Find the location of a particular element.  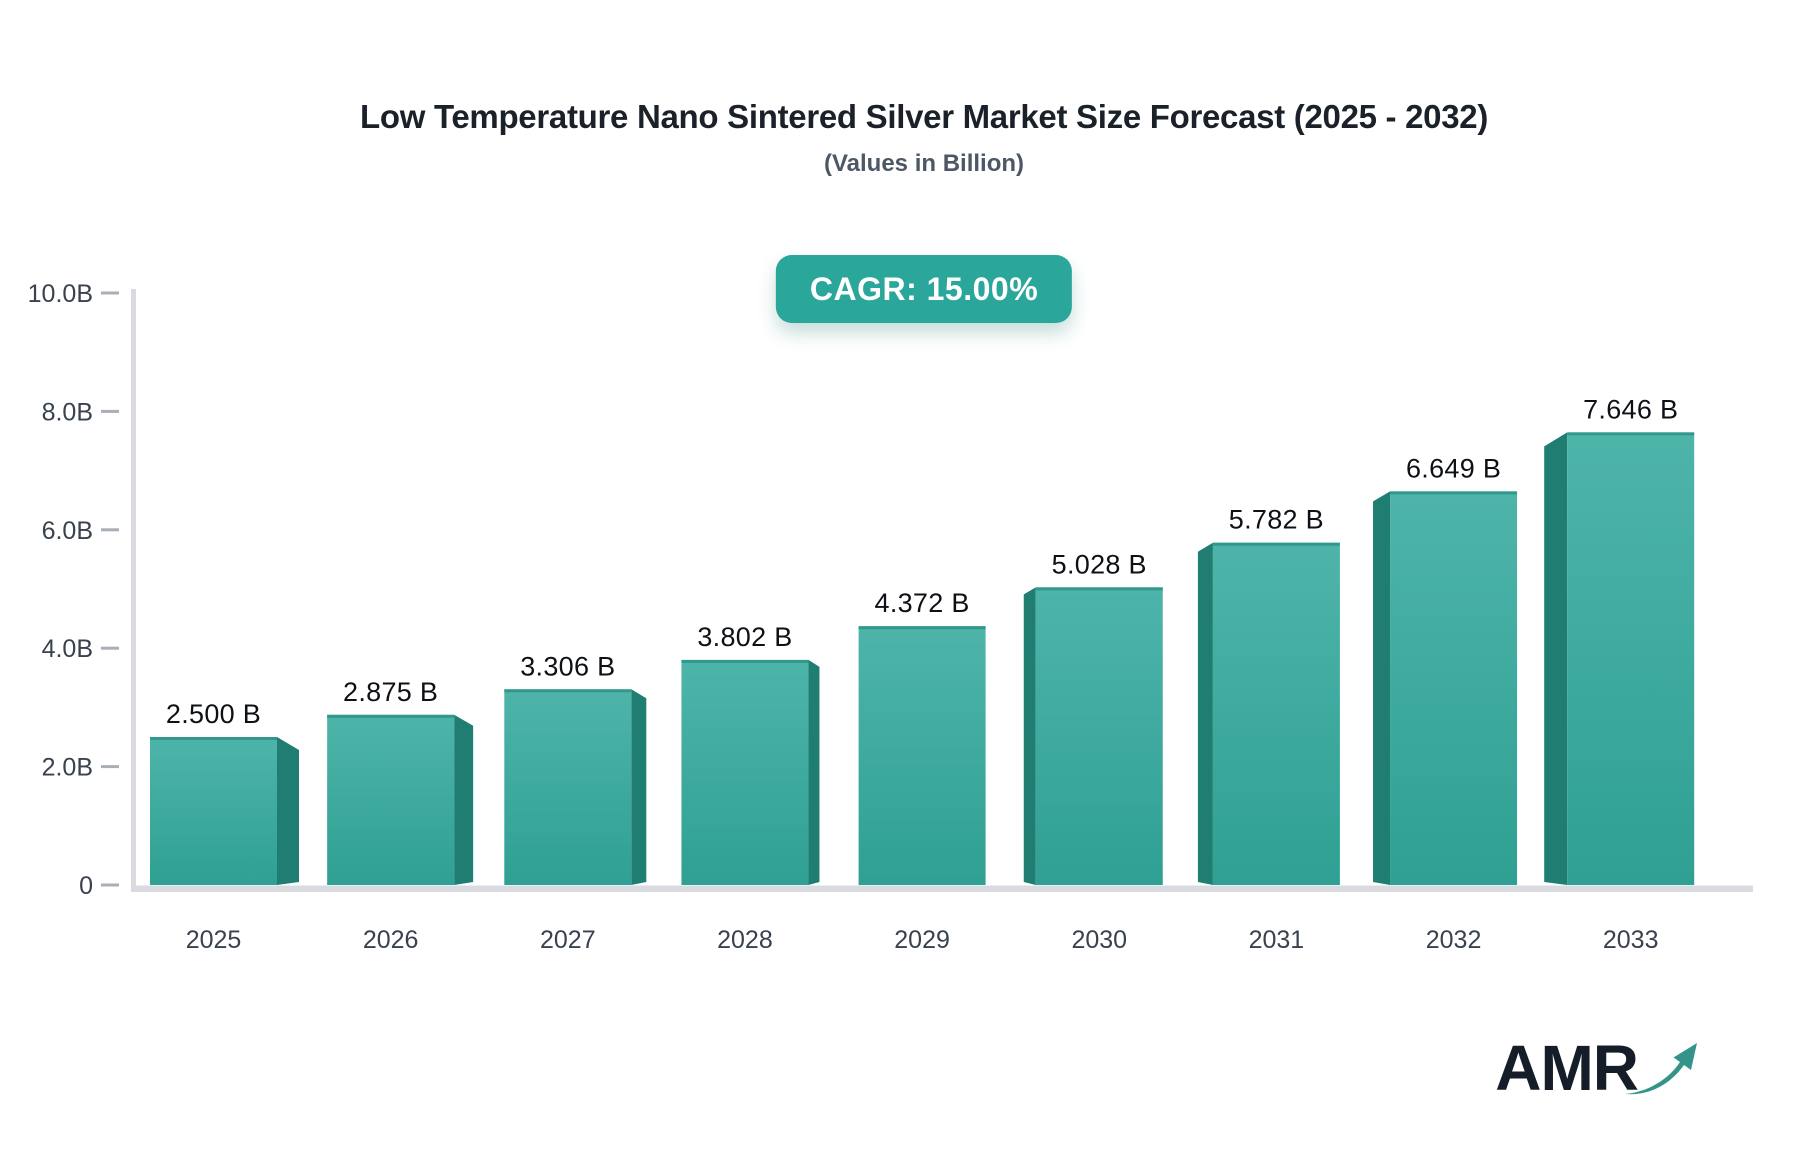

x-axis-line is located at coordinates (942, 888).